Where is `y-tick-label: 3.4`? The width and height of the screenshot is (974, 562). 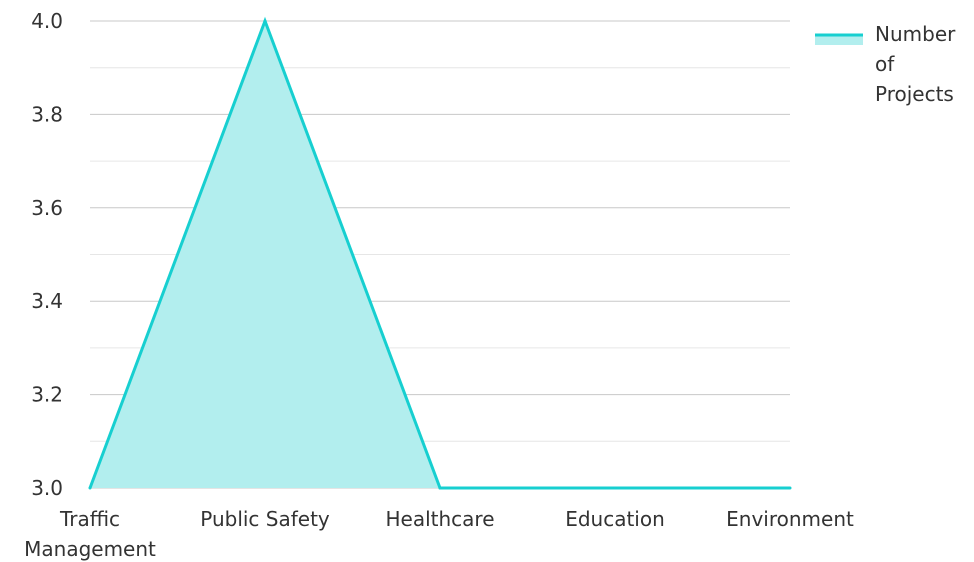
y-tick-label: 3.4 is located at coordinates (47, 301).